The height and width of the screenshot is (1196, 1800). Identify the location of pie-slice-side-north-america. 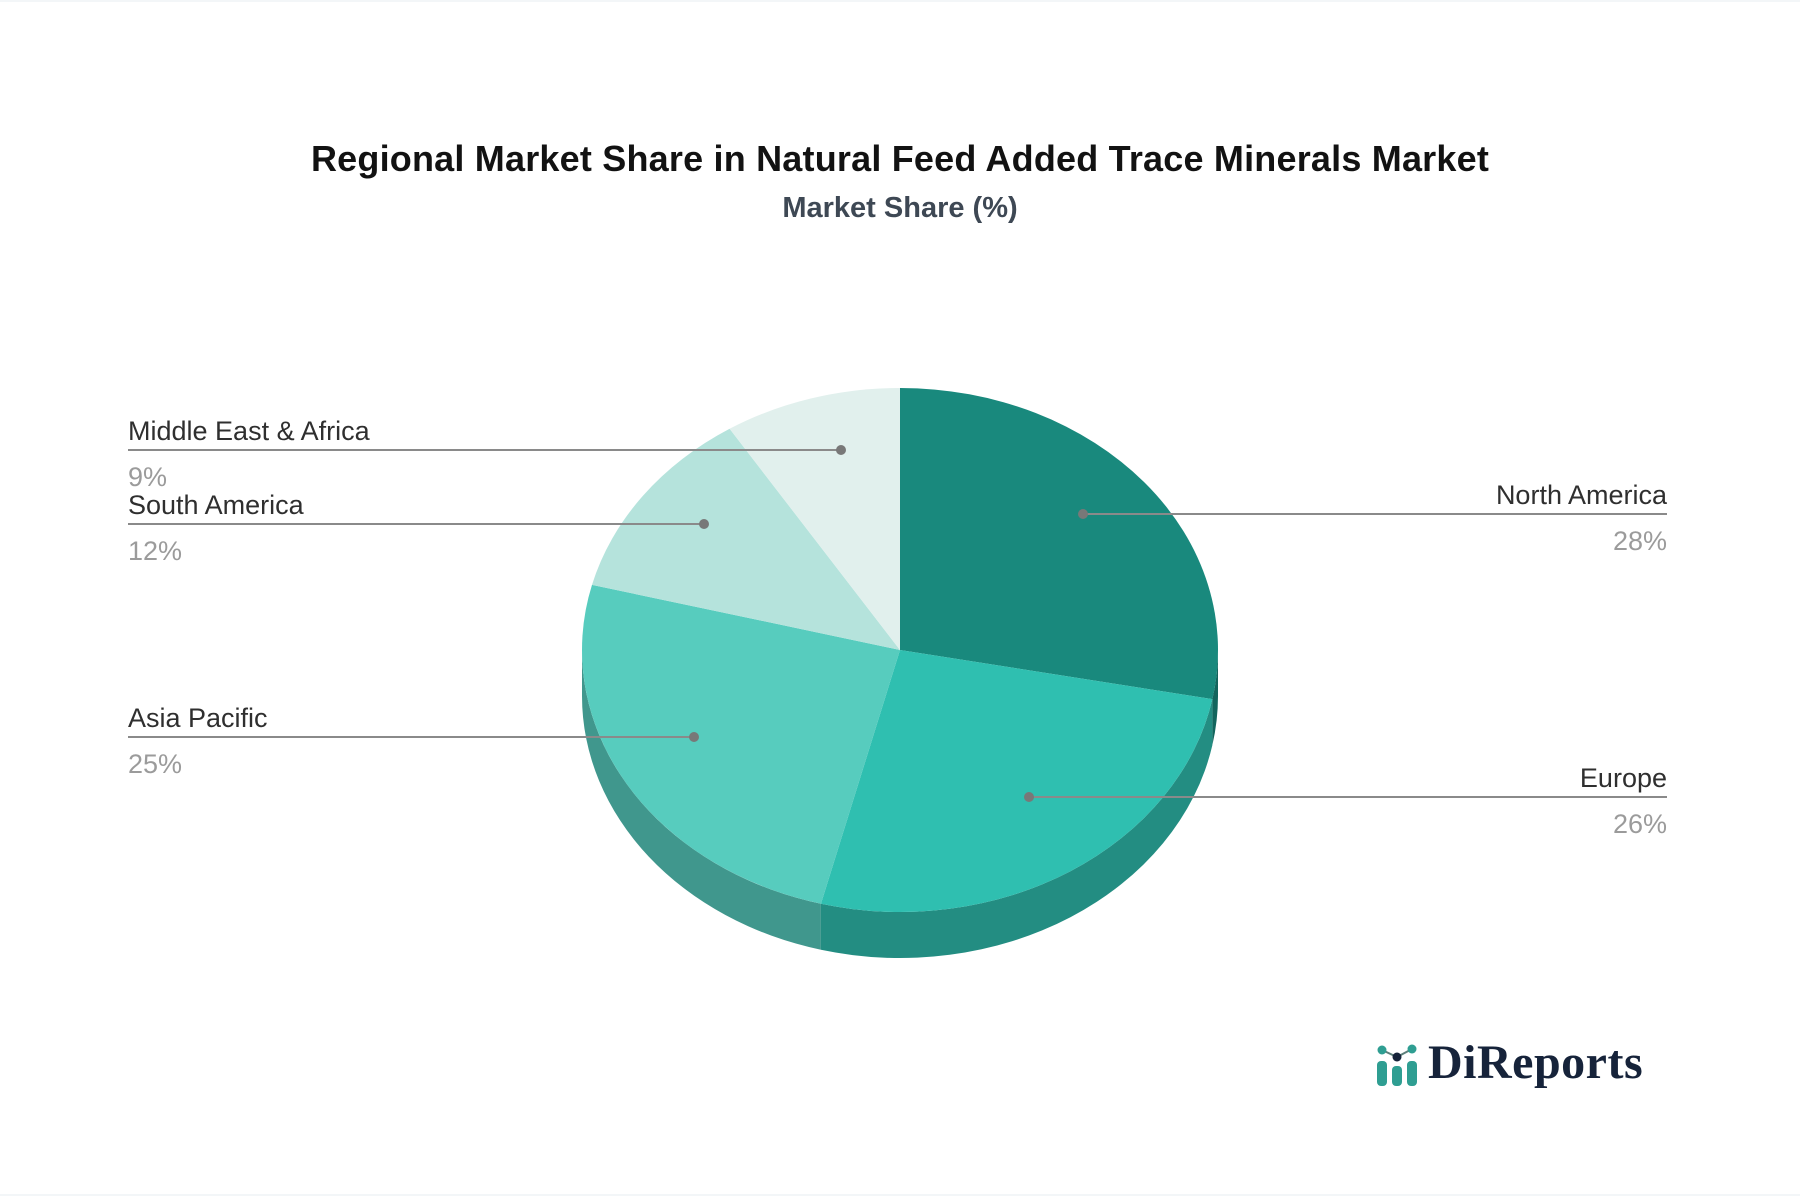
(1215, 698).